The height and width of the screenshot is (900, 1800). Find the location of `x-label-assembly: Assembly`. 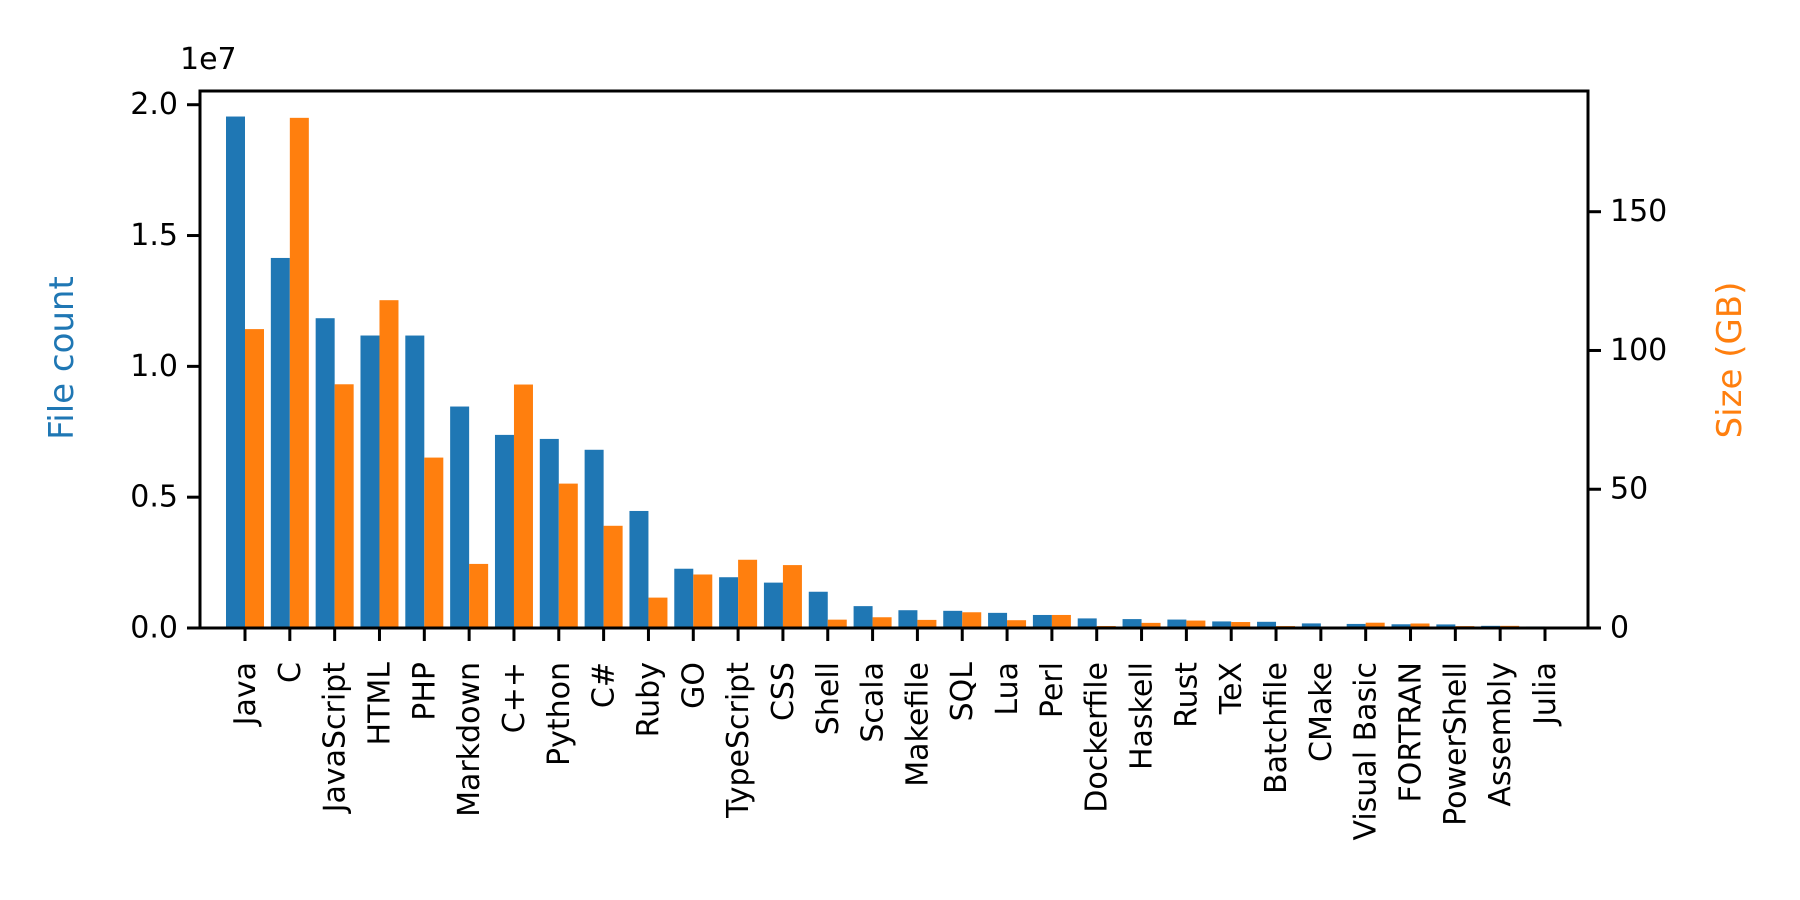

x-label-assembly: Assembly is located at coordinates (1500, 734).